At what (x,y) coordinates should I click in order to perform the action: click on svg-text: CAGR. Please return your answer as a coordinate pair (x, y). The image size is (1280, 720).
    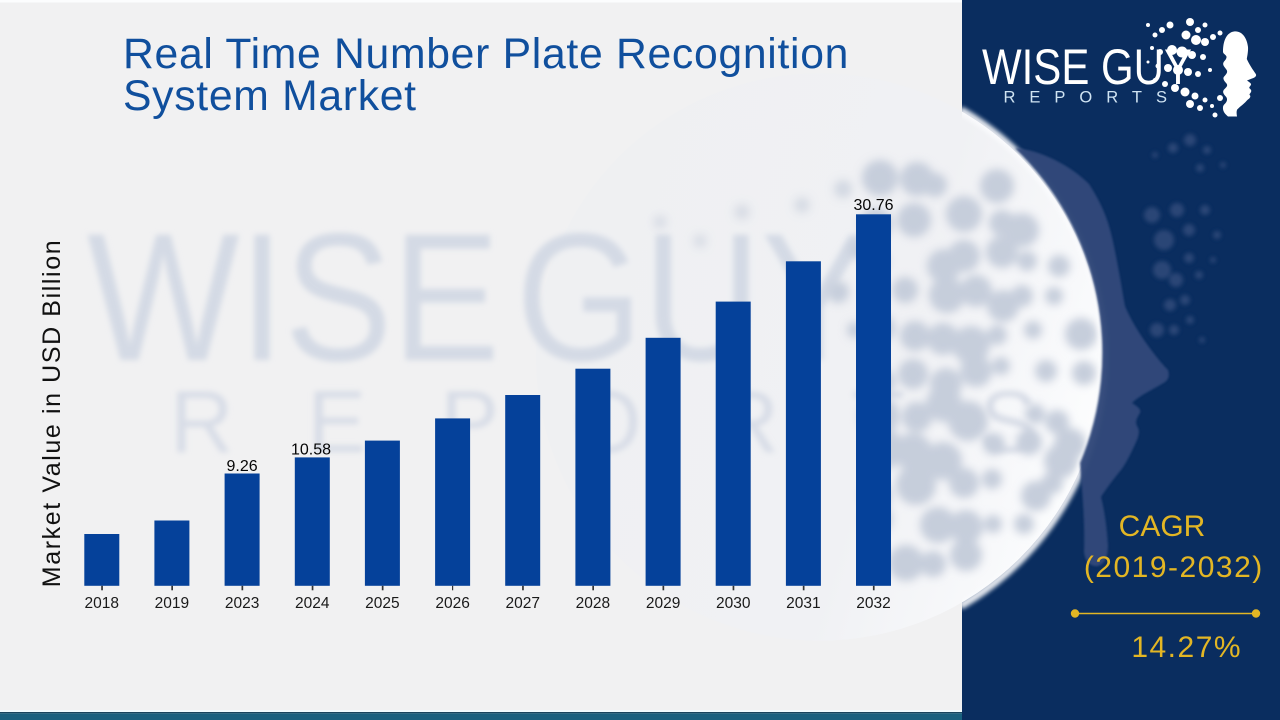
    Looking at the image, I should click on (1162, 526).